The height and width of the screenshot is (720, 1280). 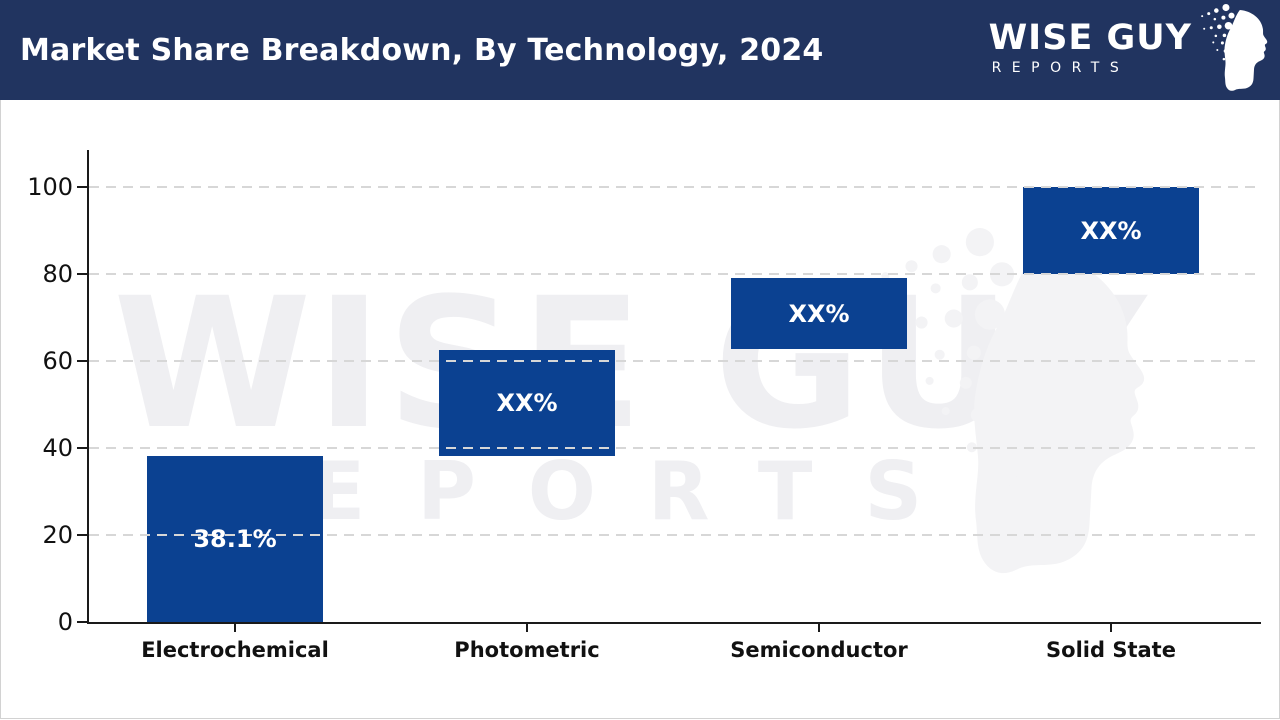 I want to click on bar-value-label-electrochemical: 38.1%, so click(x=235, y=539).